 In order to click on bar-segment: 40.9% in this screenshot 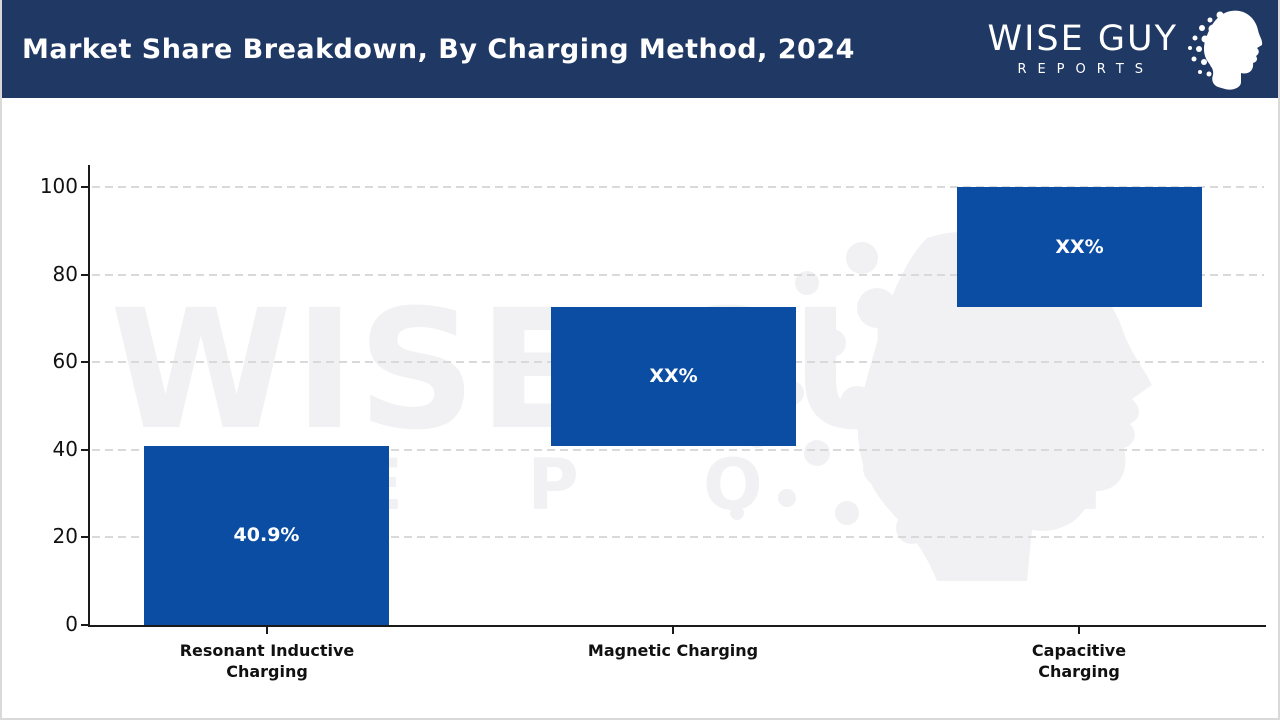, I will do `click(266, 535)`.